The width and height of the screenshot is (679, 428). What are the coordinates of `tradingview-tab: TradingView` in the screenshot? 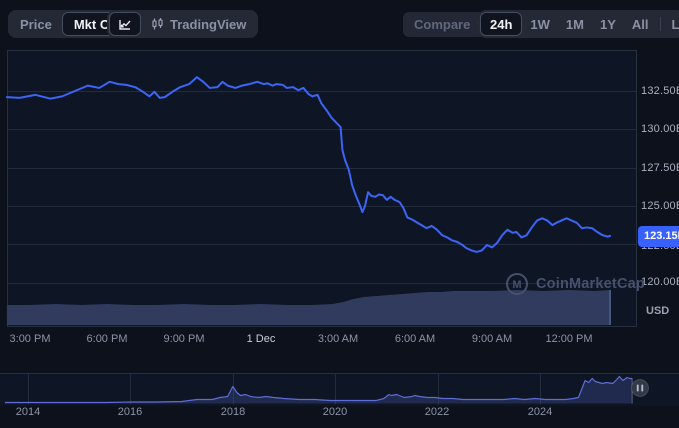 It's located at (198, 24).